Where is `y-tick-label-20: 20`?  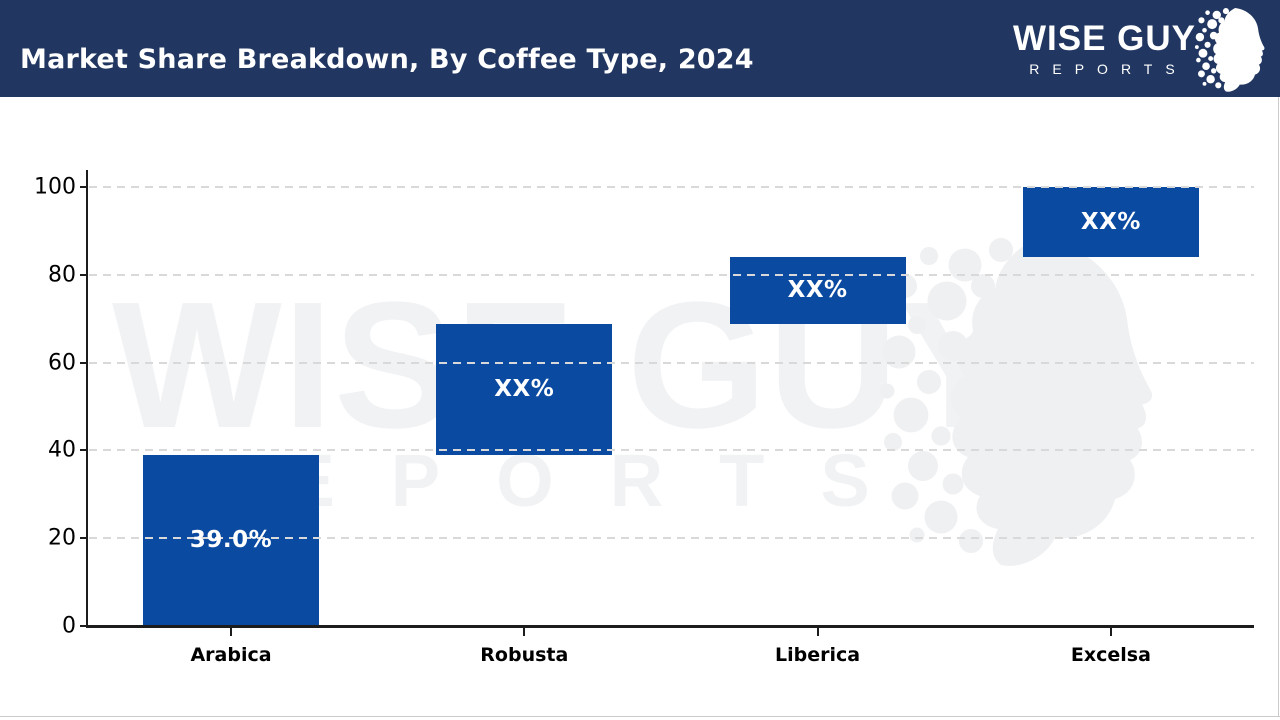 y-tick-label-20: 20 is located at coordinates (62, 538).